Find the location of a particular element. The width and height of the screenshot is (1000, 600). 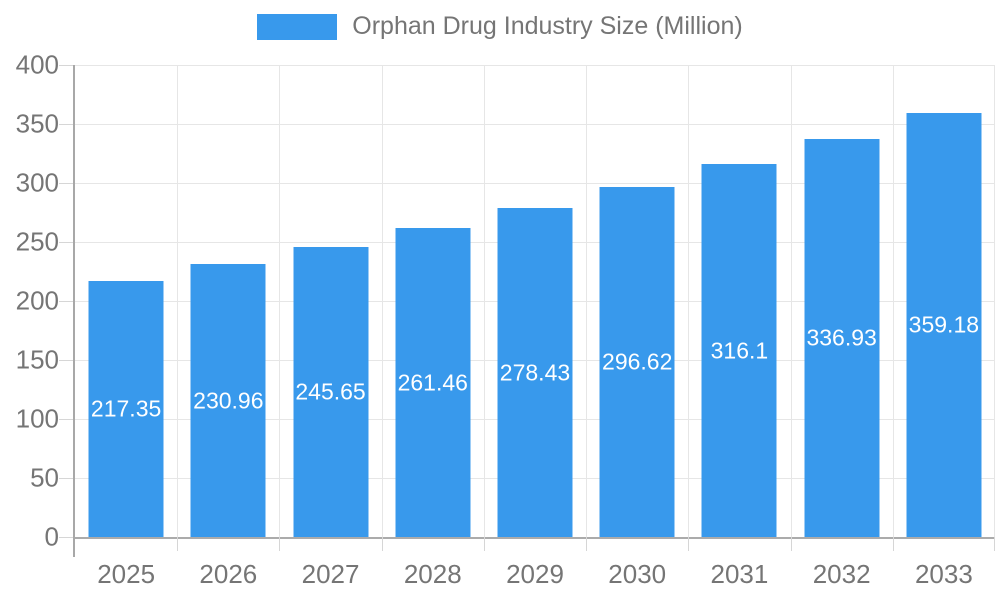

bar-value-label: 245.65 is located at coordinates (330, 391).